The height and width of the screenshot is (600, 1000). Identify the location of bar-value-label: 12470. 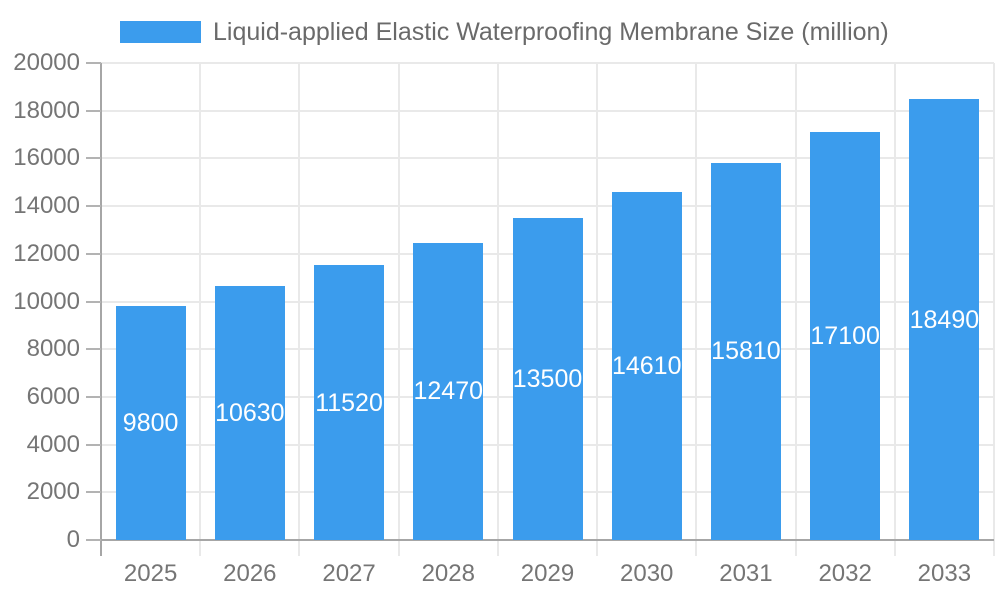
(448, 391).